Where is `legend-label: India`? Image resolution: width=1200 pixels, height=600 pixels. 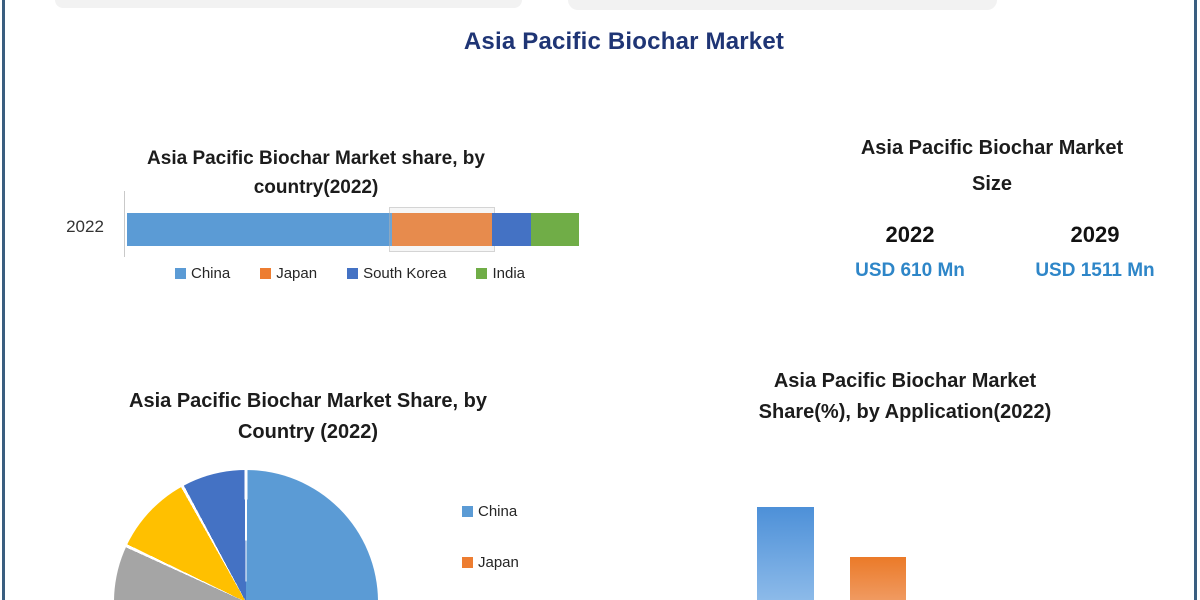 legend-label: India is located at coordinates (508, 273).